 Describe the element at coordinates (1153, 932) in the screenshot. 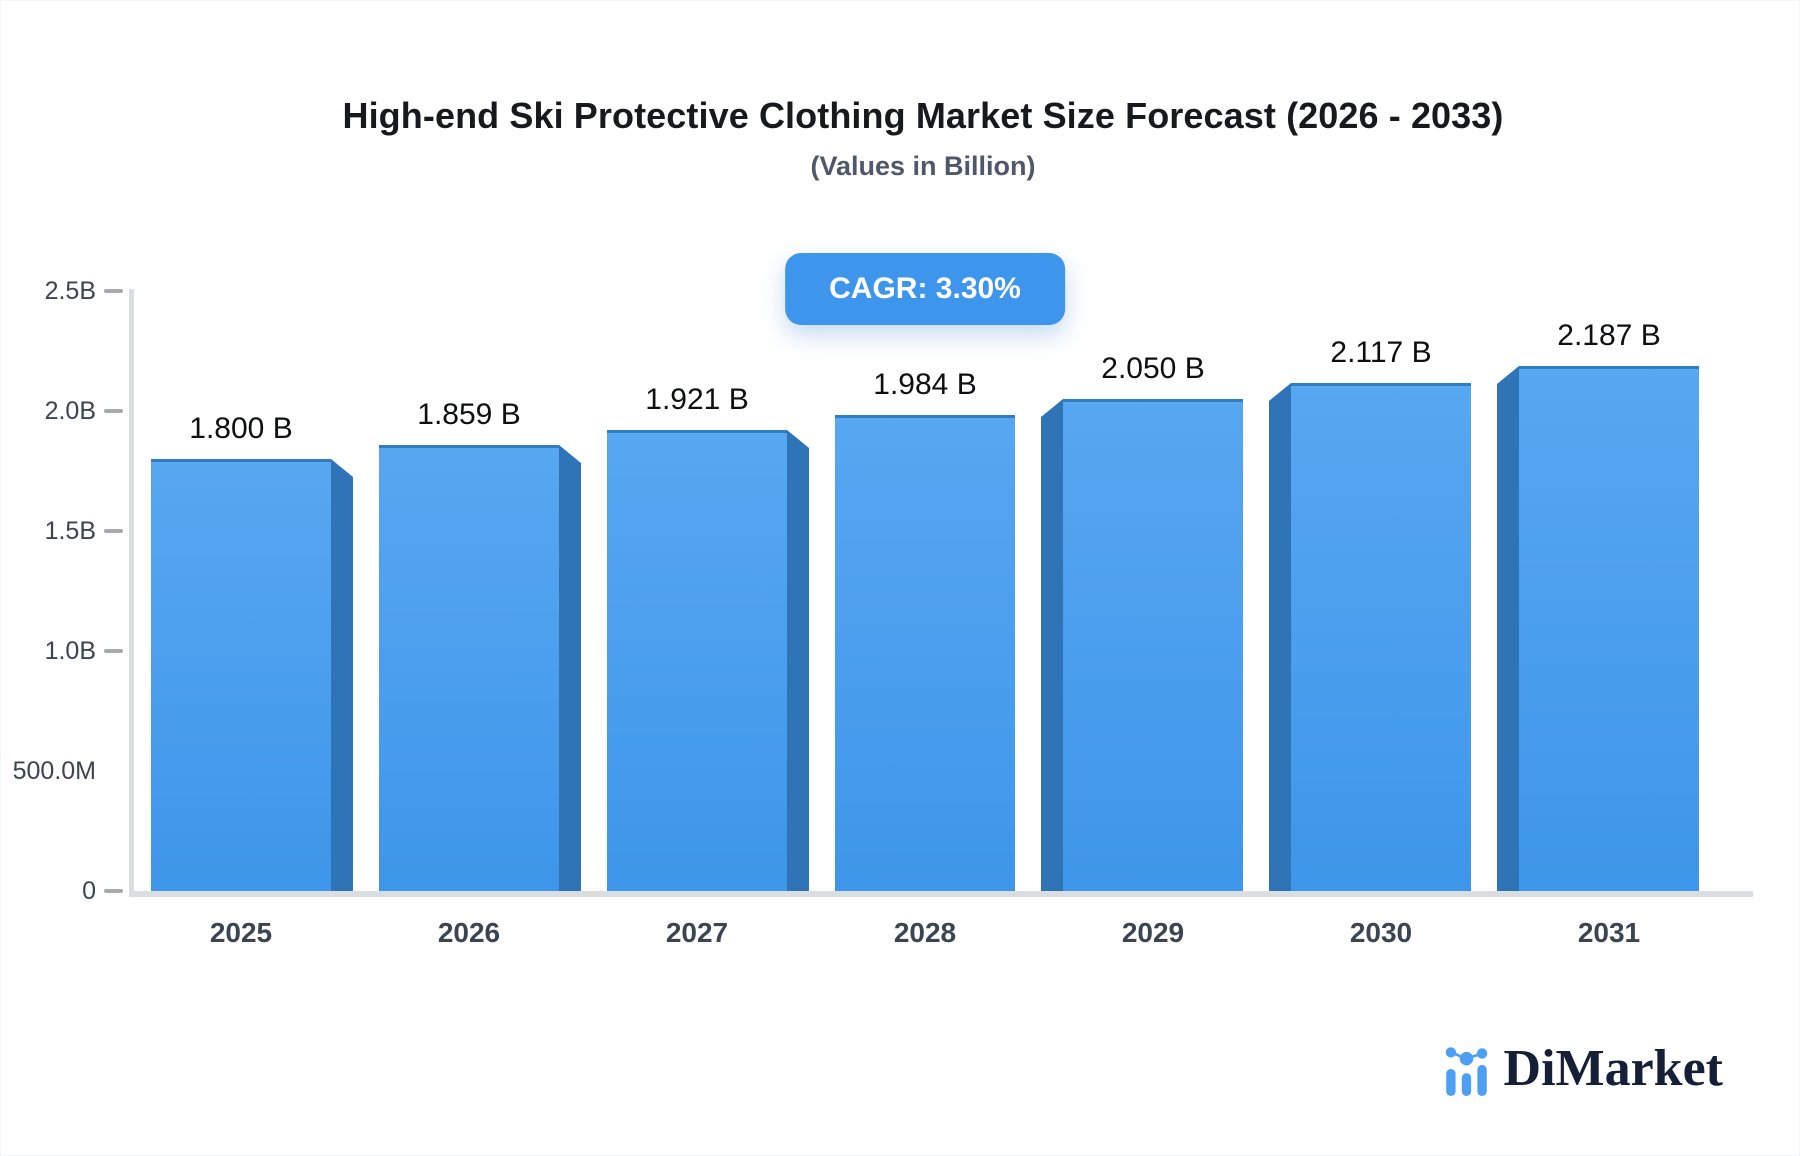

I see `x-axis-label: 2029` at that location.